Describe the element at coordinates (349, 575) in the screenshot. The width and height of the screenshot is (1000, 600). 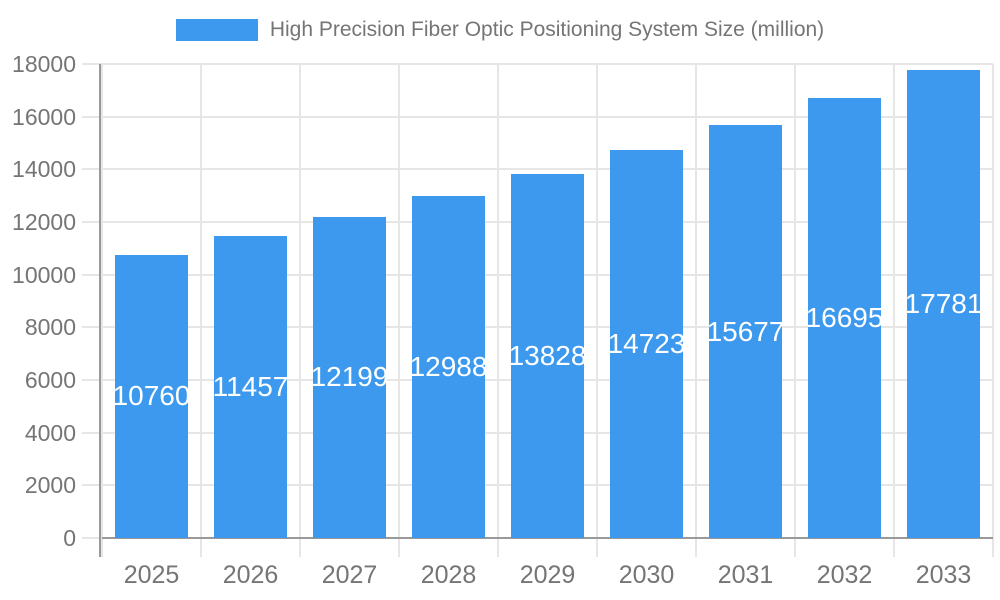
I see `x-tick-label: 2027` at that location.